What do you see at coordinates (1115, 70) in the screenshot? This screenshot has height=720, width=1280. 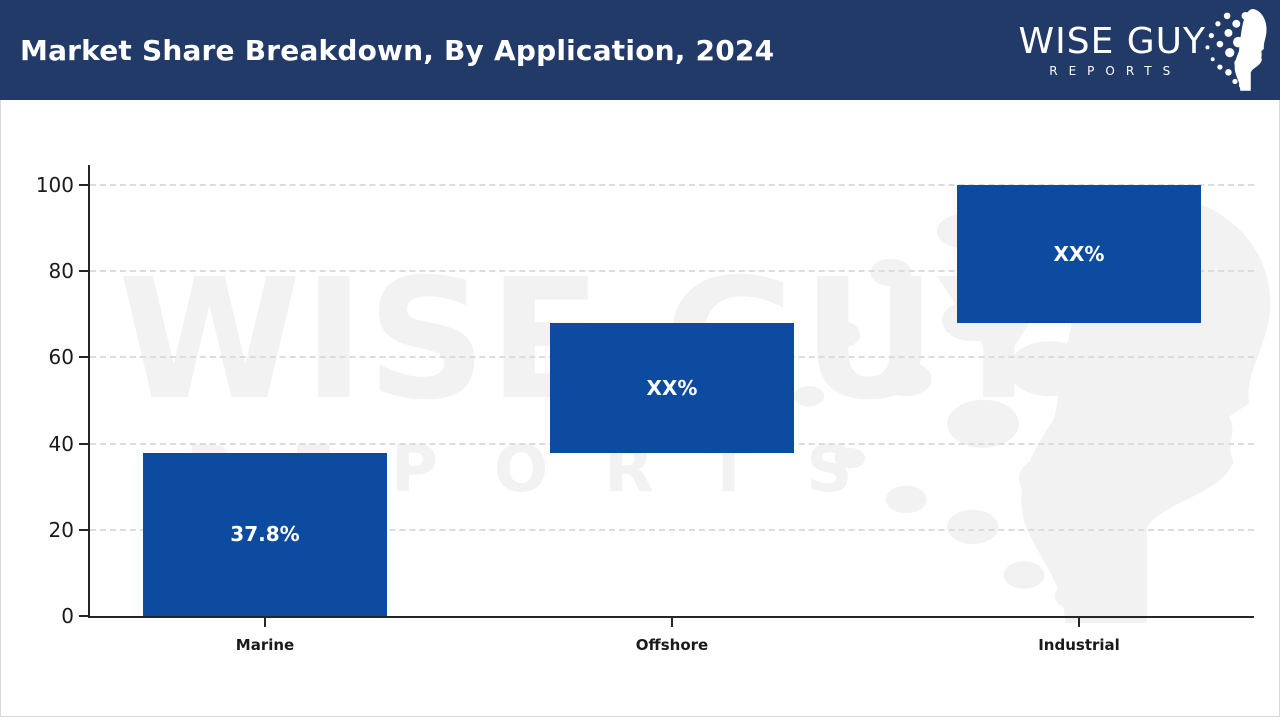 I see `logo-subtitle: REPORTS` at bounding box center [1115, 70].